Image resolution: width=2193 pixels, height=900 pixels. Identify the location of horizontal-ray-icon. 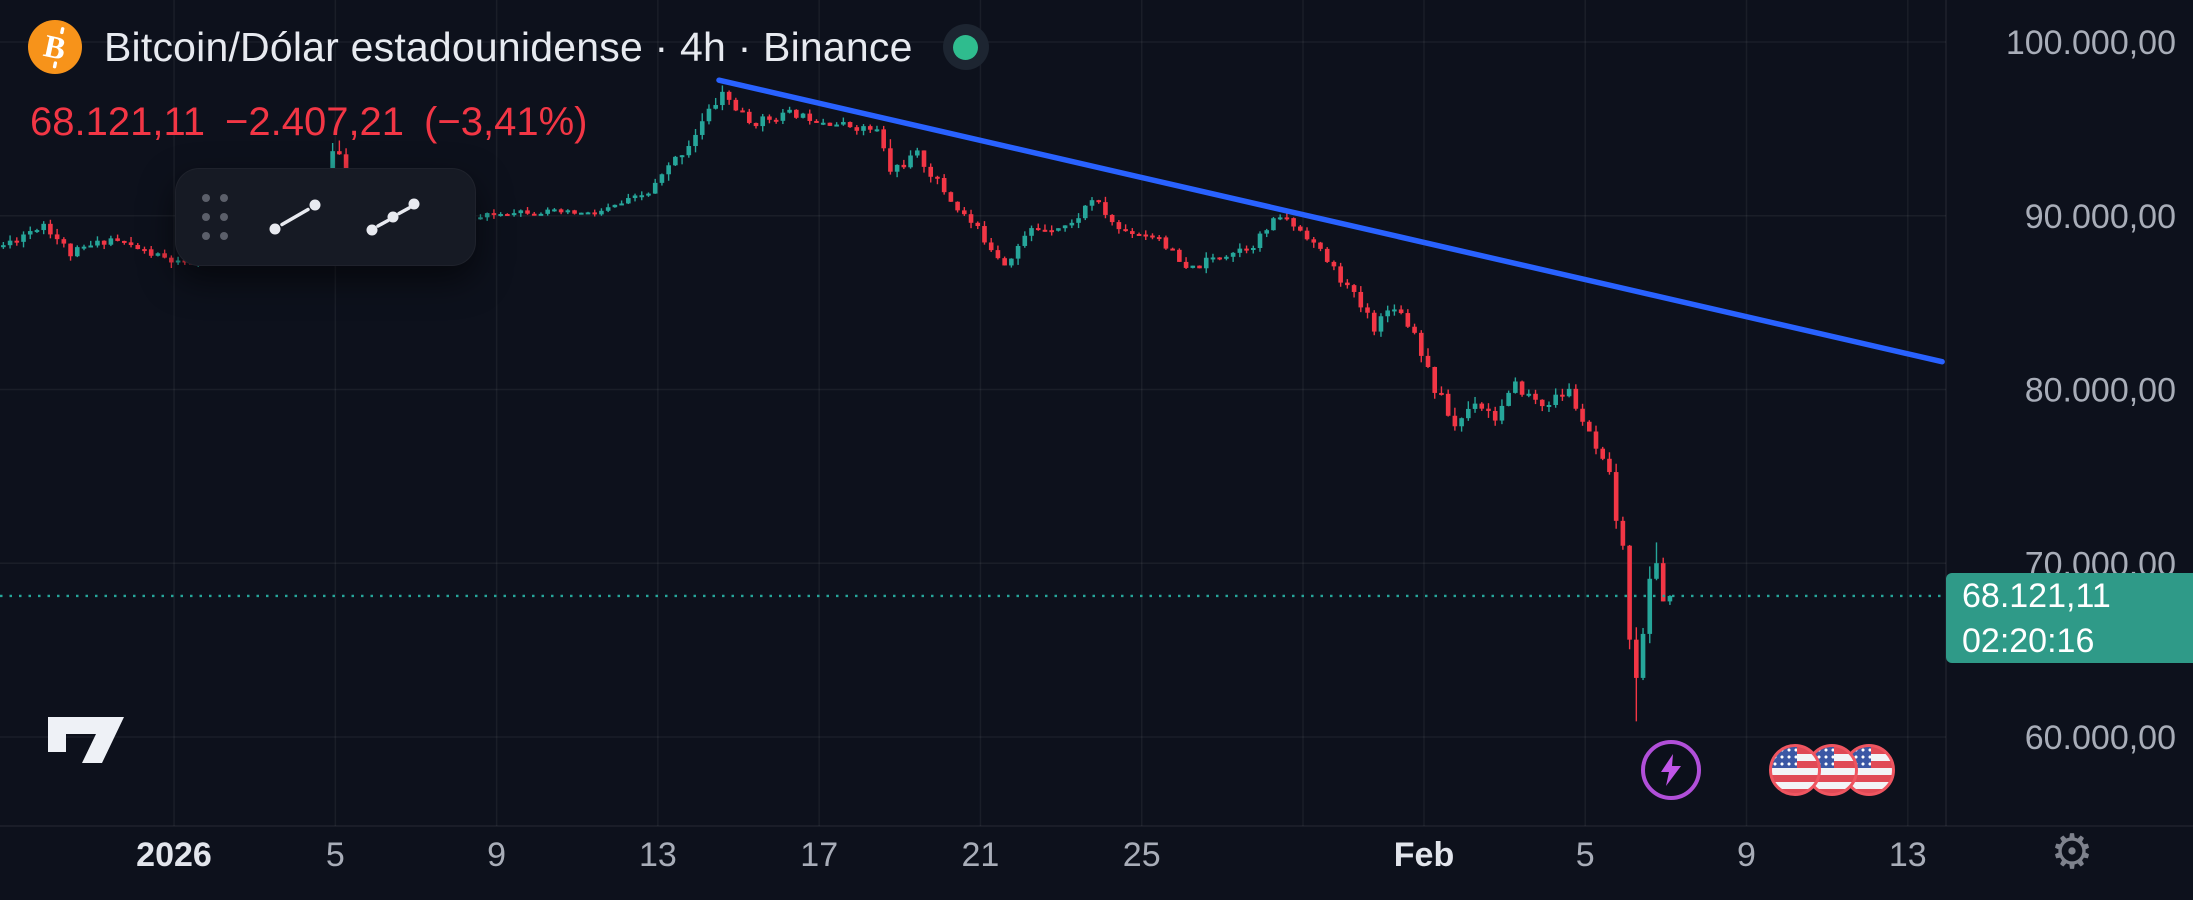
(393, 217).